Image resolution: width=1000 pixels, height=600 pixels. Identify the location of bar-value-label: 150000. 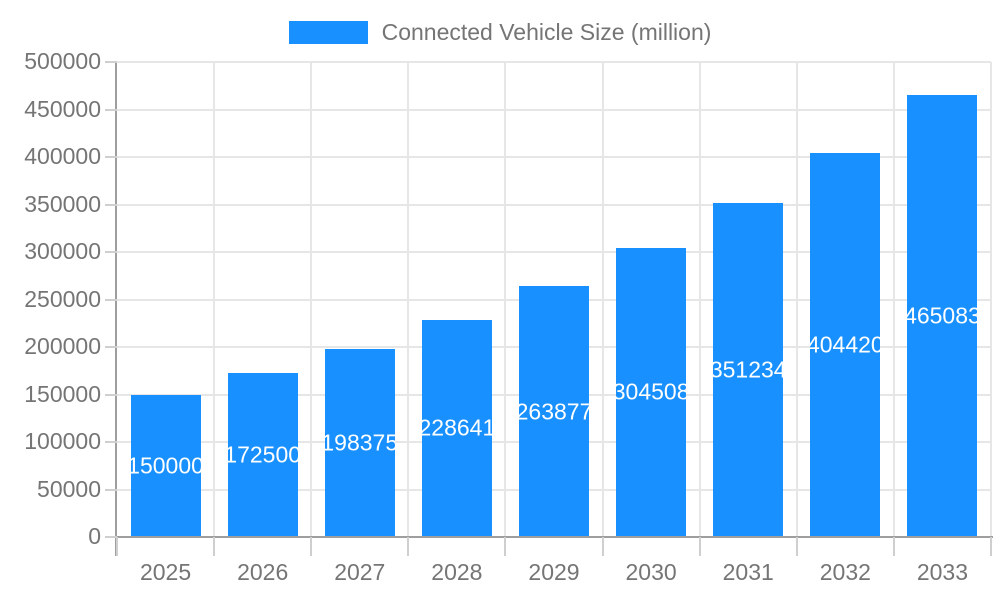
(165, 465).